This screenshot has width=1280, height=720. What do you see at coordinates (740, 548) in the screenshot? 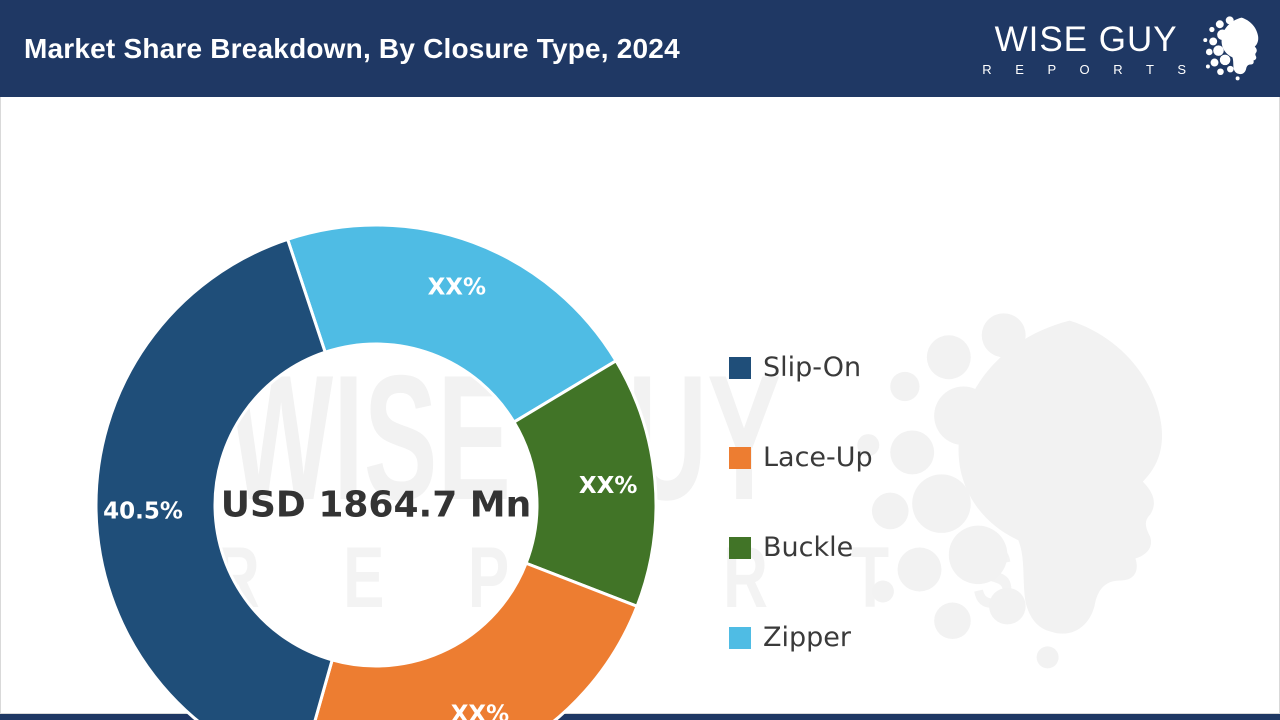
I see `legend-swatch-buckle` at bounding box center [740, 548].